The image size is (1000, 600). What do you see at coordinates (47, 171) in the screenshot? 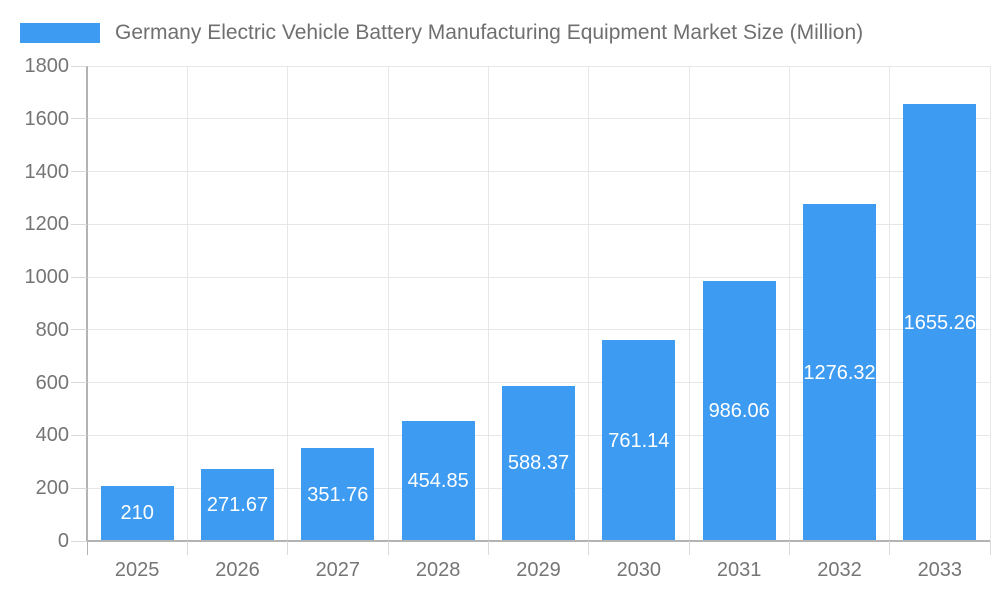
I see `y-axis-label: 1400` at bounding box center [47, 171].